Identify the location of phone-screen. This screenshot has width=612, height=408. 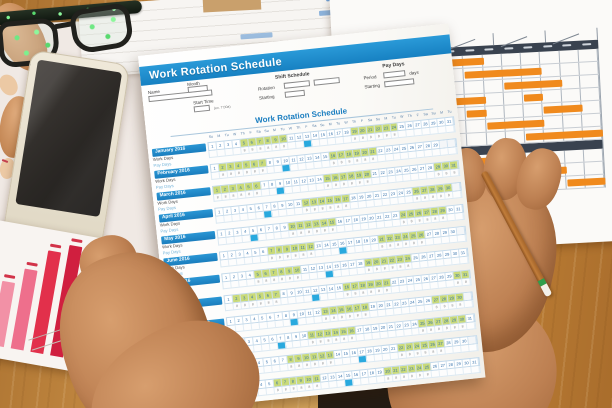
(69, 138).